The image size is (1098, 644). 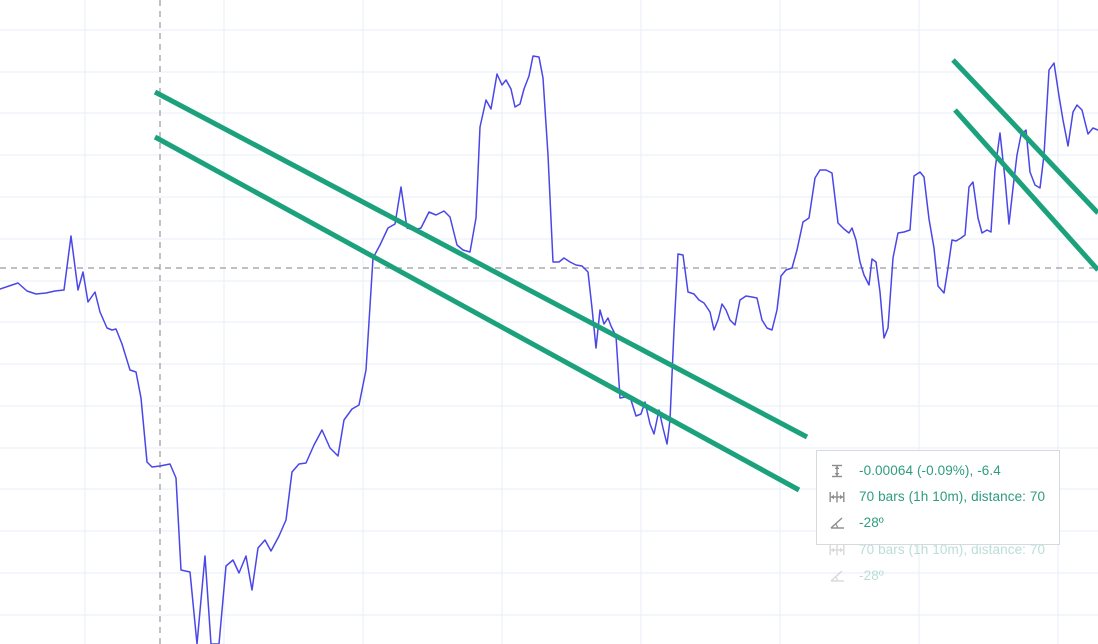 I want to click on tooltip-row: -28º, so click(x=936, y=576).